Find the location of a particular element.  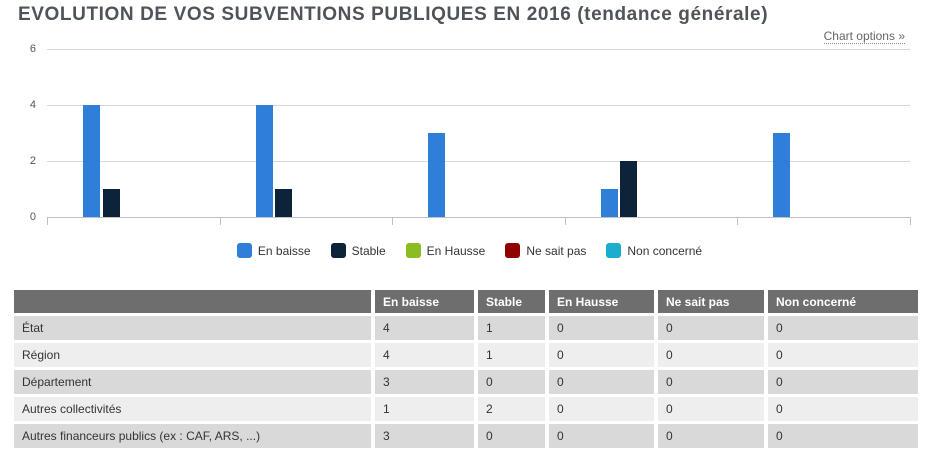

row-label-cell: Département is located at coordinates (192, 383).